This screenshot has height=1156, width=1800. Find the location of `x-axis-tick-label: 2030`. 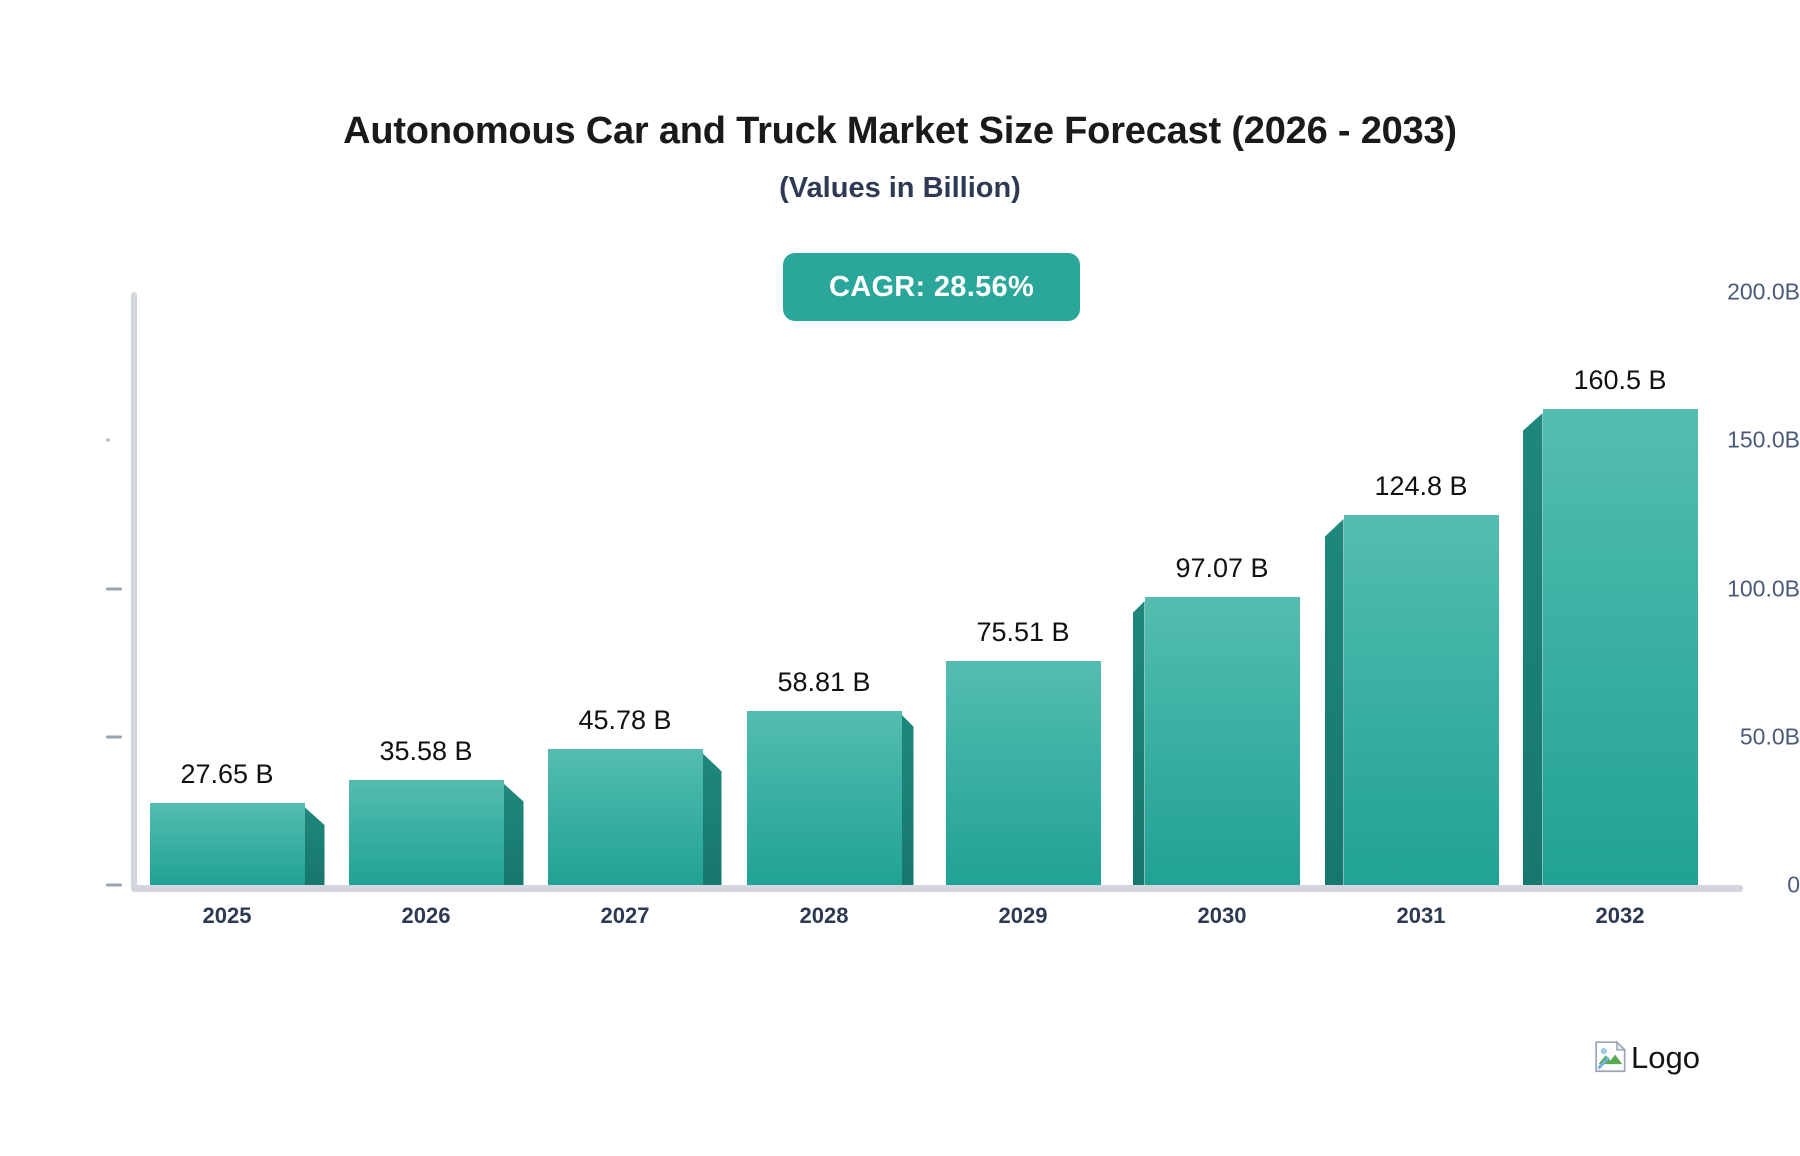

x-axis-tick-label: 2030 is located at coordinates (1222, 915).